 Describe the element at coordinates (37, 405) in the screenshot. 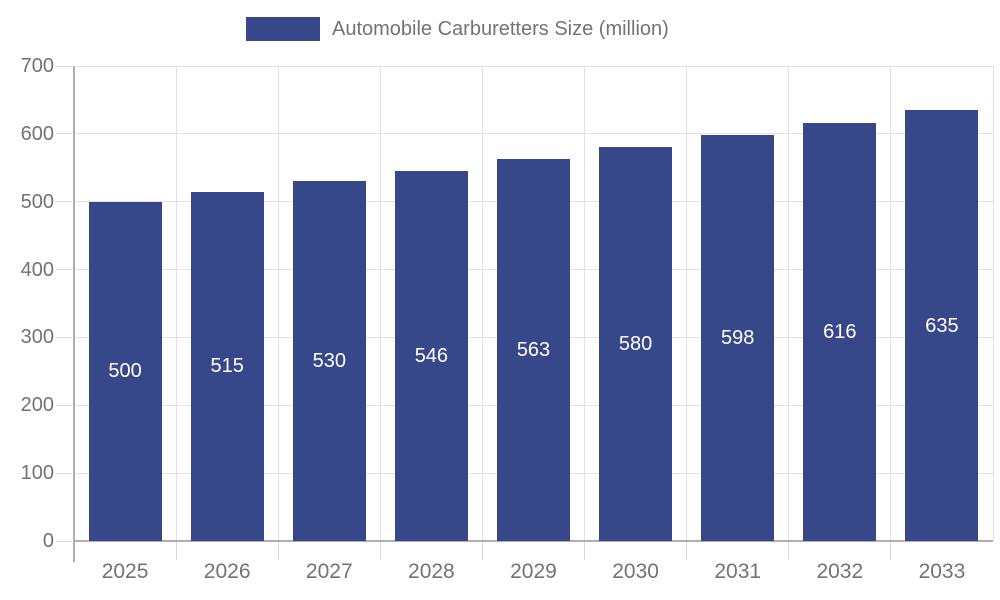

I see `y-axis-tick-label: 200` at that location.